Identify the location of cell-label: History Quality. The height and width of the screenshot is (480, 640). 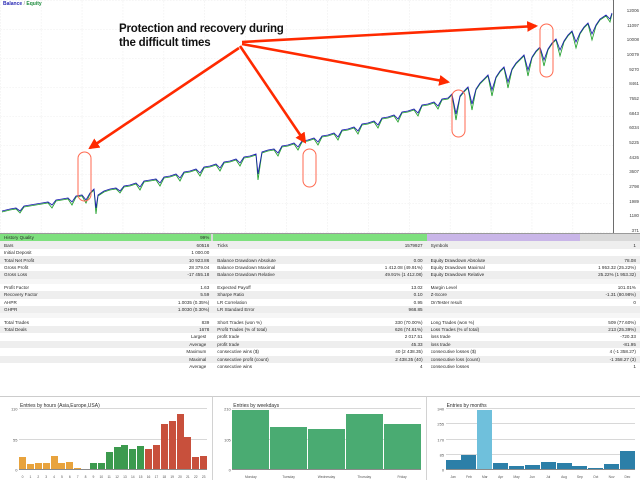
(19, 238).